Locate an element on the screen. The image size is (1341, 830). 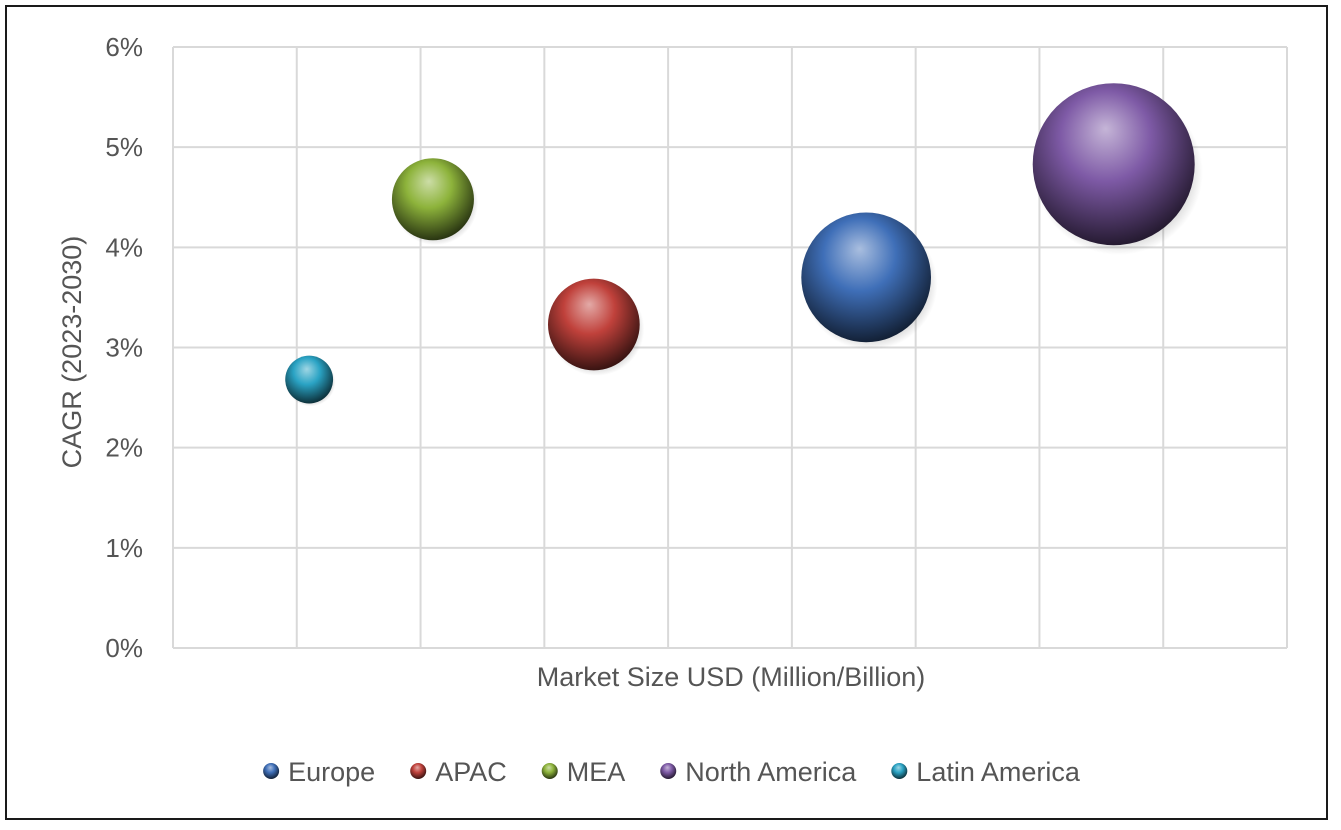
bubble-mea is located at coordinates (432, 199).